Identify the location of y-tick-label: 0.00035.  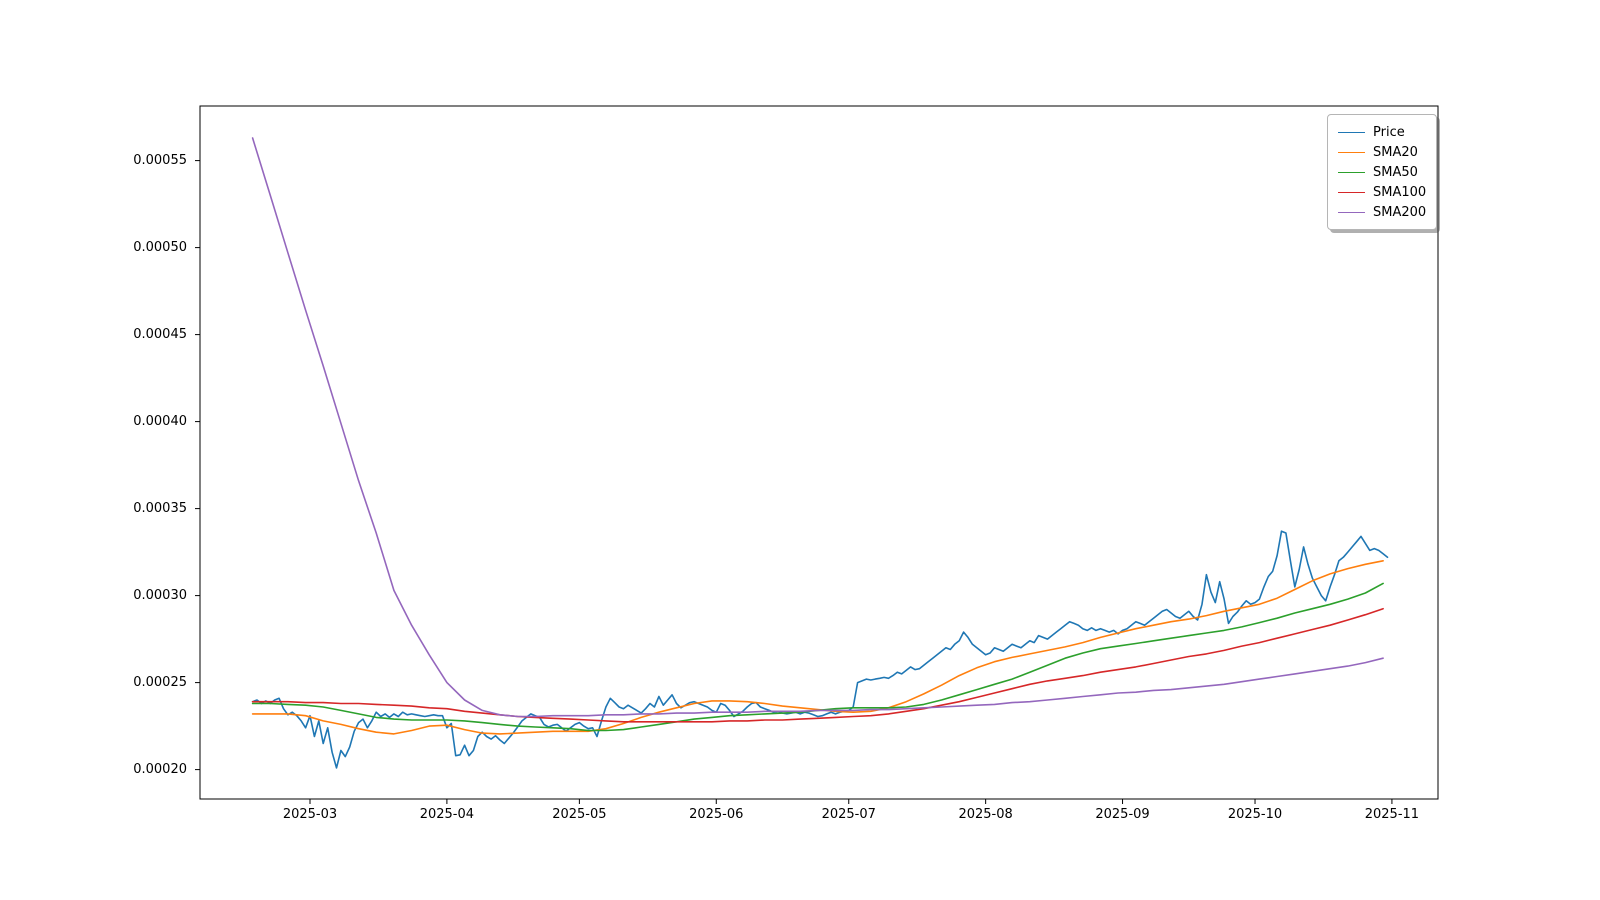
(160, 508).